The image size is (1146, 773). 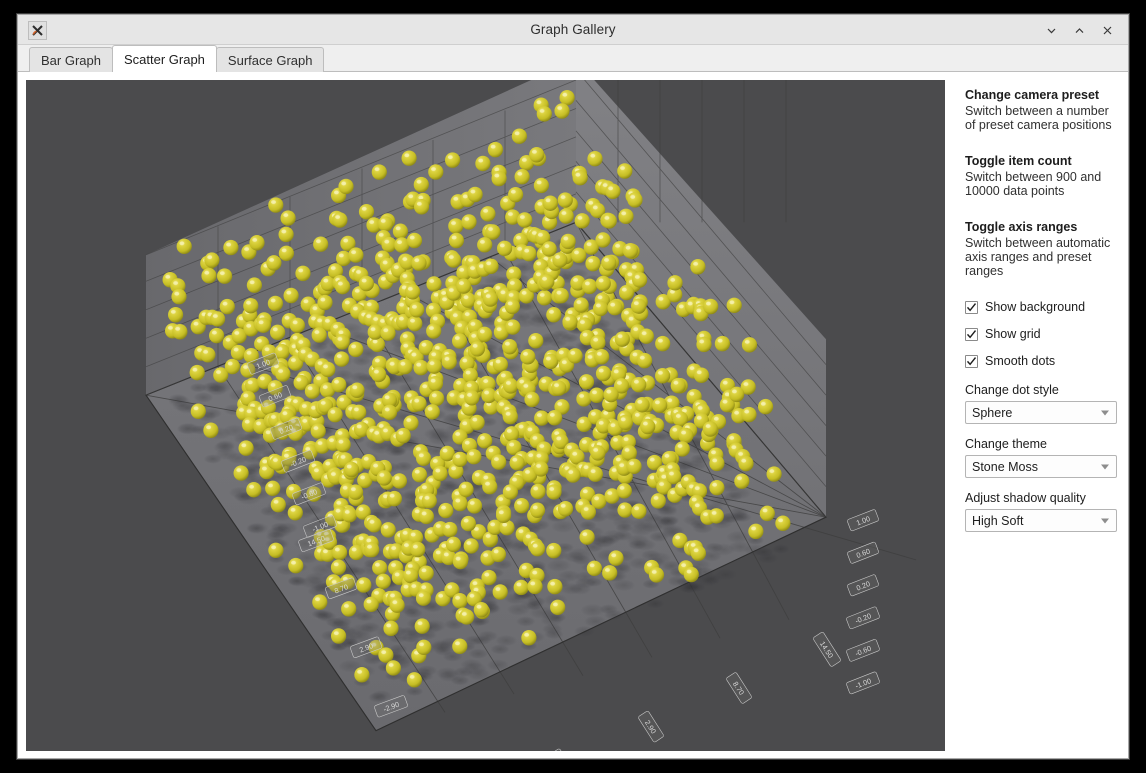 What do you see at coordinates (971, 334) in the screenshot?
I see `checkmark-icon` at bounding box center [971, 334].